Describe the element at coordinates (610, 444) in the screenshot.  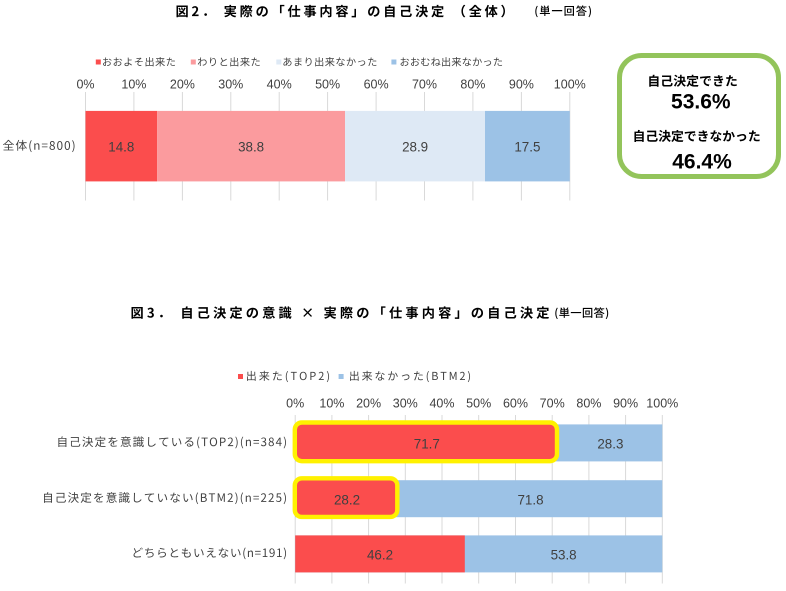
I see `svg-text: 28.3` at that location.